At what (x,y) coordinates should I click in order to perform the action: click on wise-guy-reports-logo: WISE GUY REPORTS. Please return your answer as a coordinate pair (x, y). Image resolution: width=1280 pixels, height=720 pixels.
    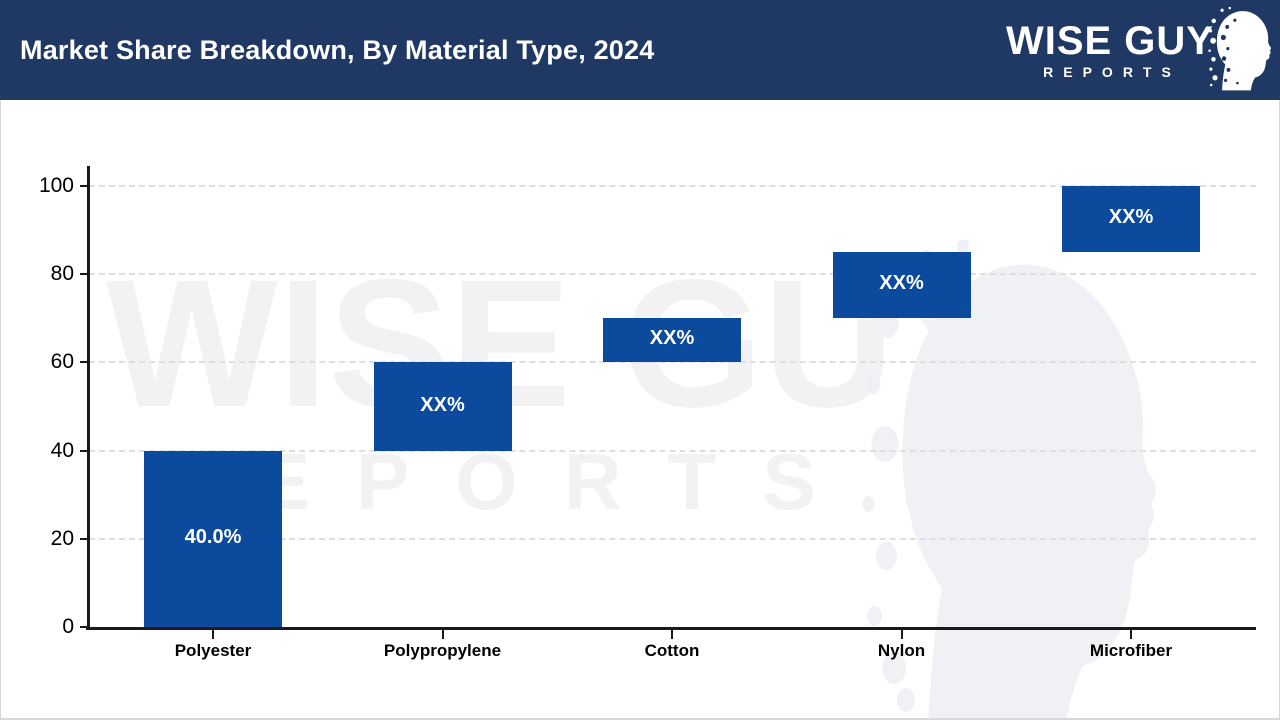
    Looking at the image, I should click on (1139, 50).